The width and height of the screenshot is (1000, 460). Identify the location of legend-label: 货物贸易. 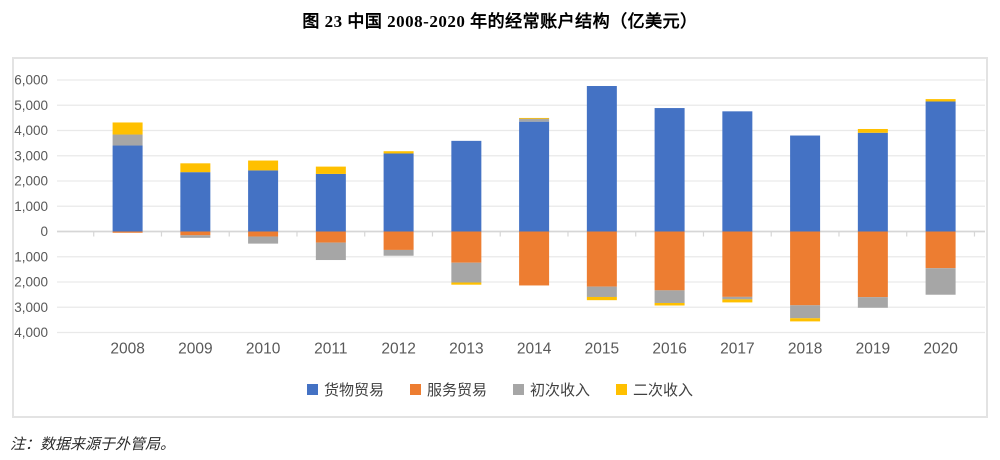
(353, 390).